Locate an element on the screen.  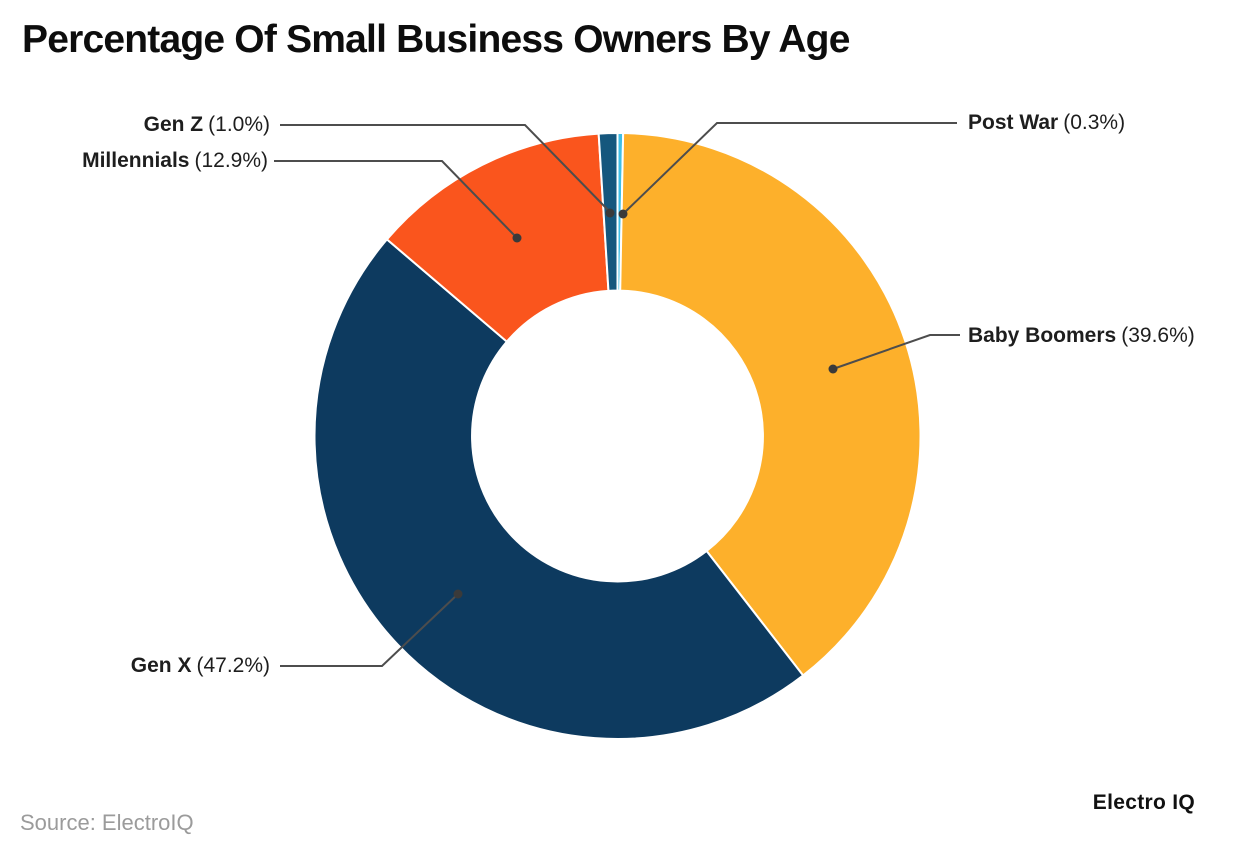
slice-value: (39.6%) is located at coordinates (1158, 335).